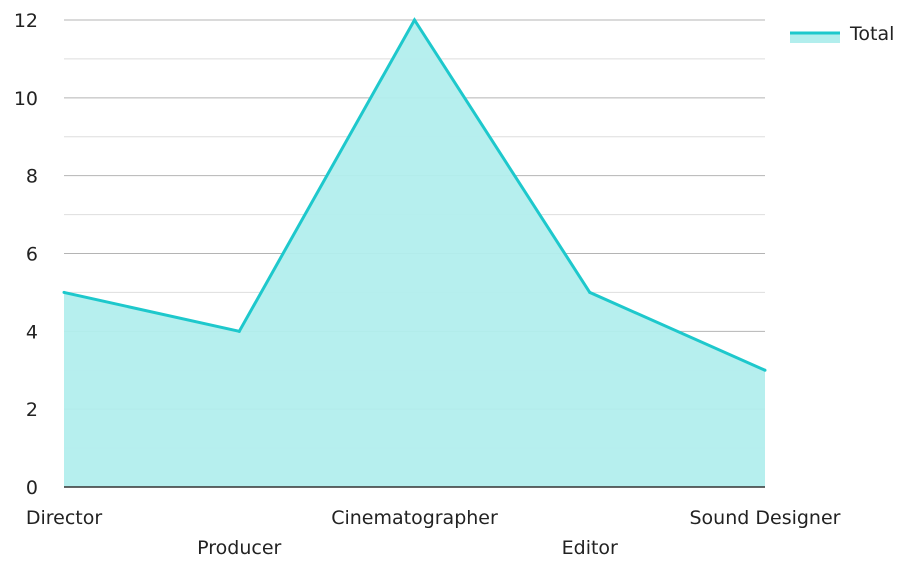  What do you see at coordinates (32, 332) in the screenshot?
I see `y-tick-label: 4` at bounding box center [32, 332].